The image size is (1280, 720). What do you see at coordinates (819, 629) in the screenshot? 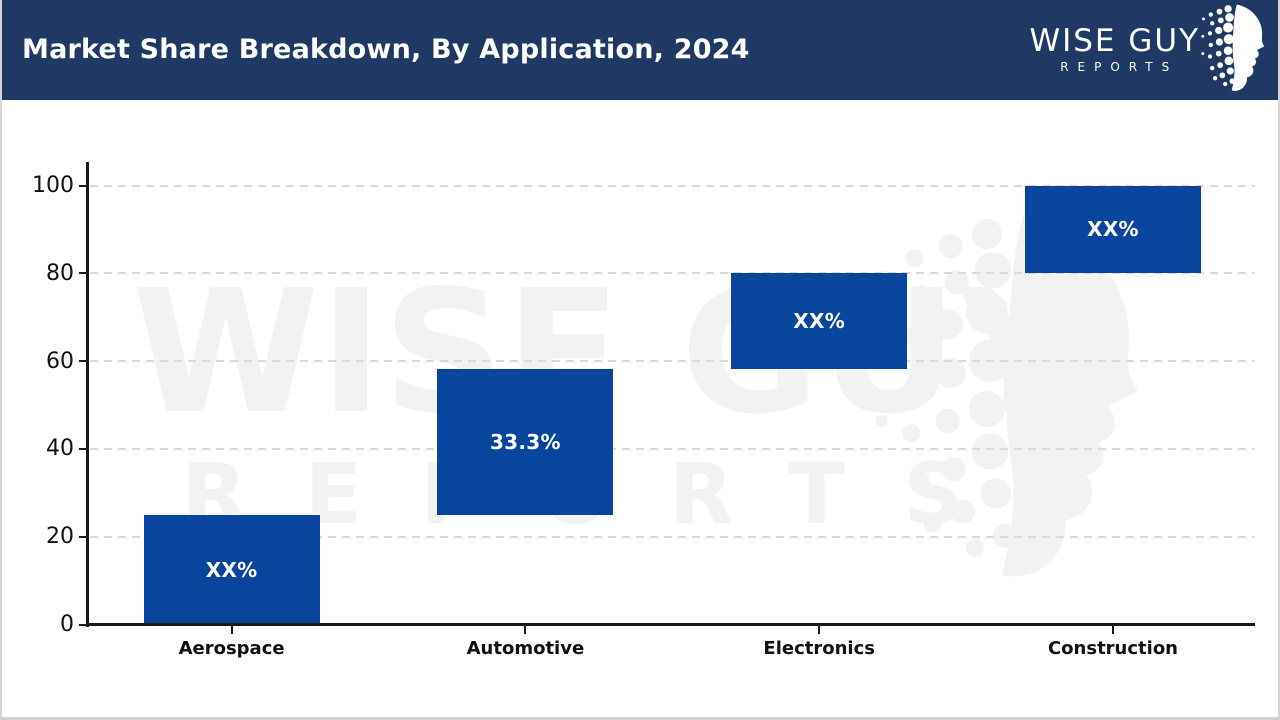
I see `x-tick-electronics` at bounding box center [819, 629].